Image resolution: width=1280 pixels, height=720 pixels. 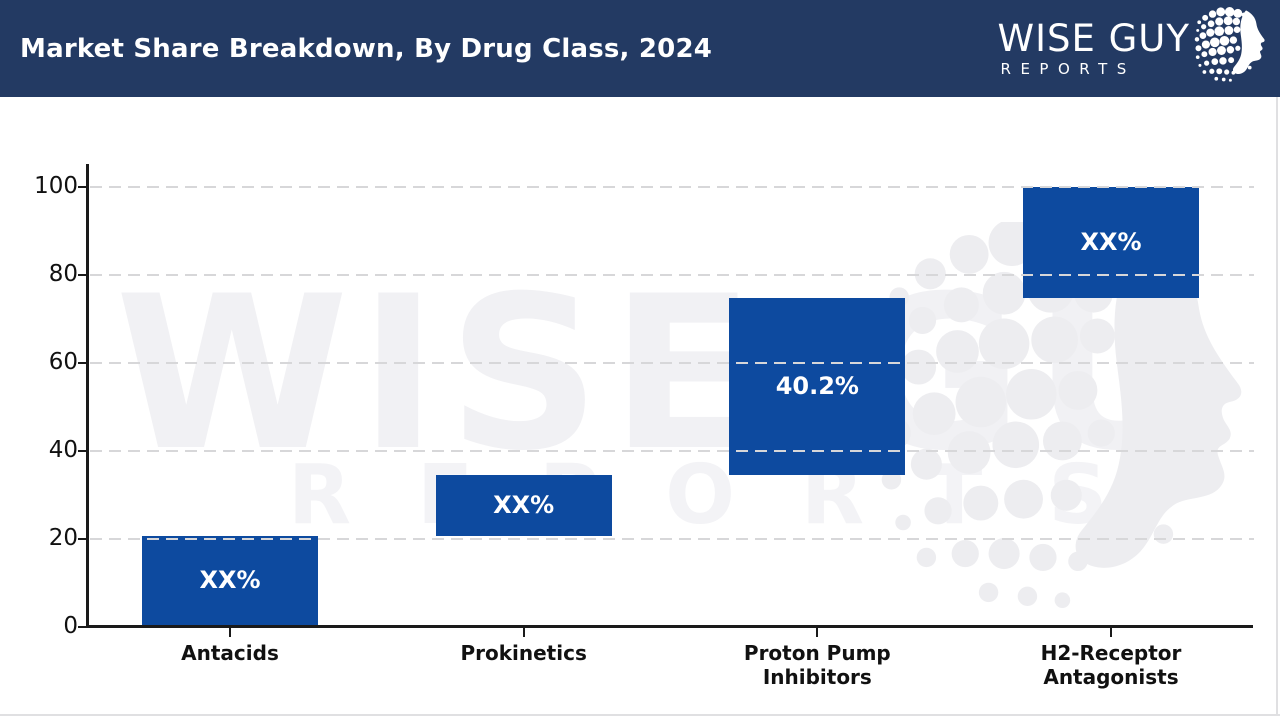 I want to click on card-border-right, so click(x=1277, y=406).